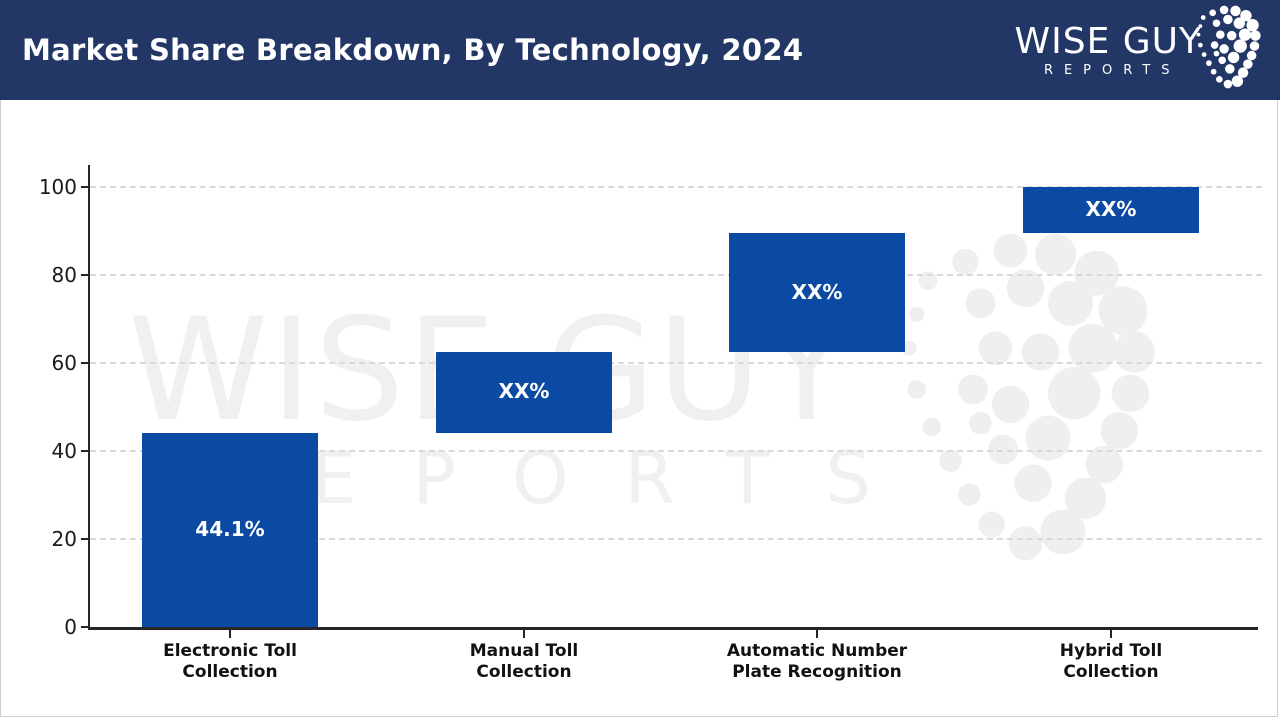  Describe the element at coordinates (524, 661) in the screenshot. I see `category-label: Manual Toll Collection` at that location.